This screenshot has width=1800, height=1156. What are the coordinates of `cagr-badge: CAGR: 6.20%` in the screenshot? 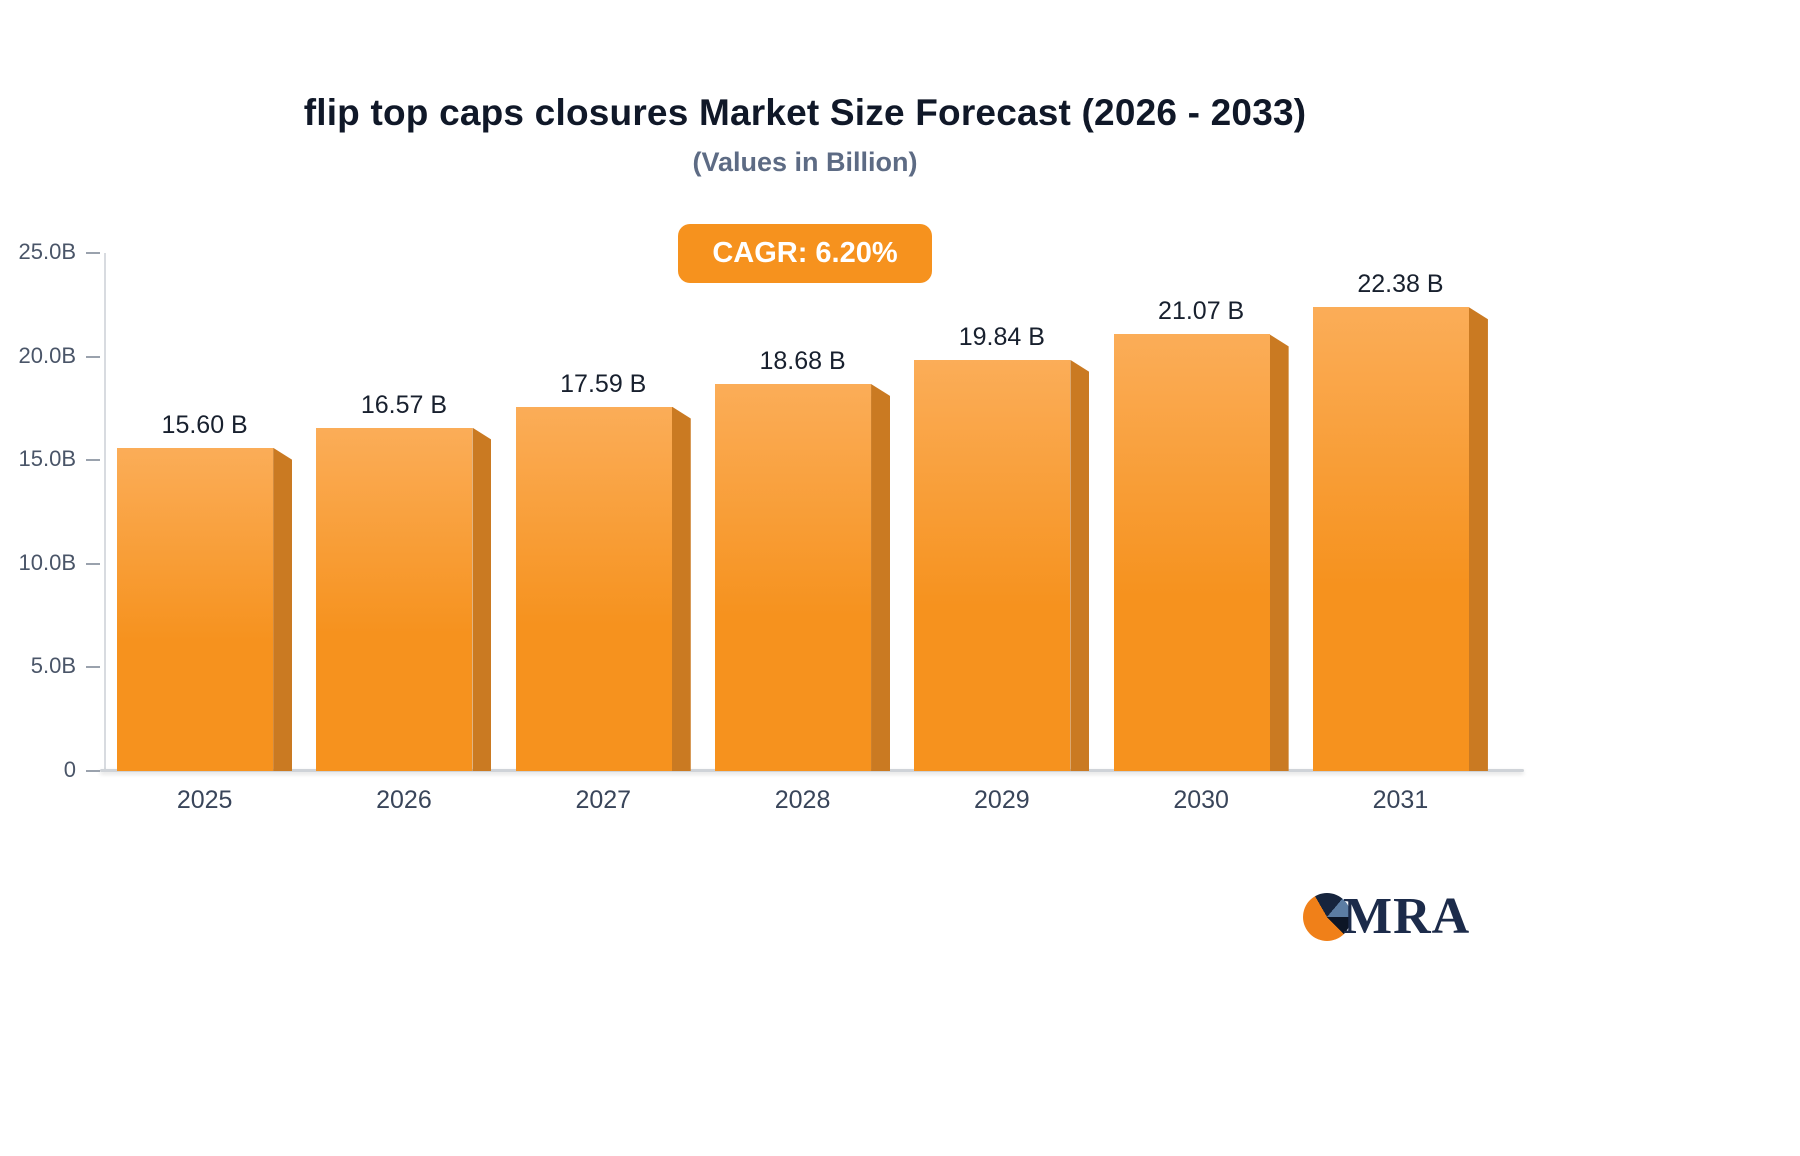 It's located at (805, 253).